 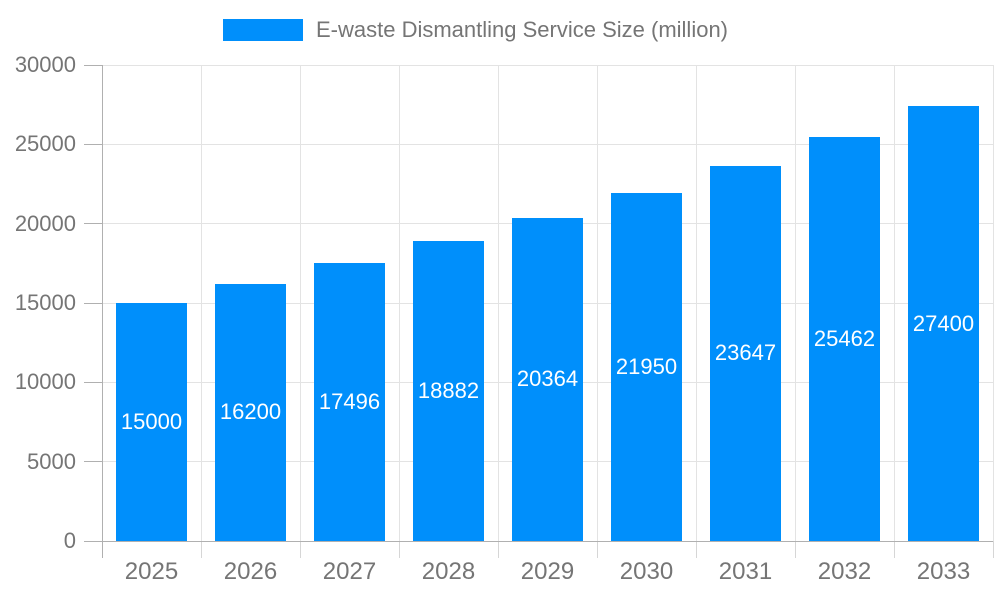 What do you see at coordinates (646, 571) in the screenshot?
I see `x-axis-label: 2030` at bounding box center [646, 571].